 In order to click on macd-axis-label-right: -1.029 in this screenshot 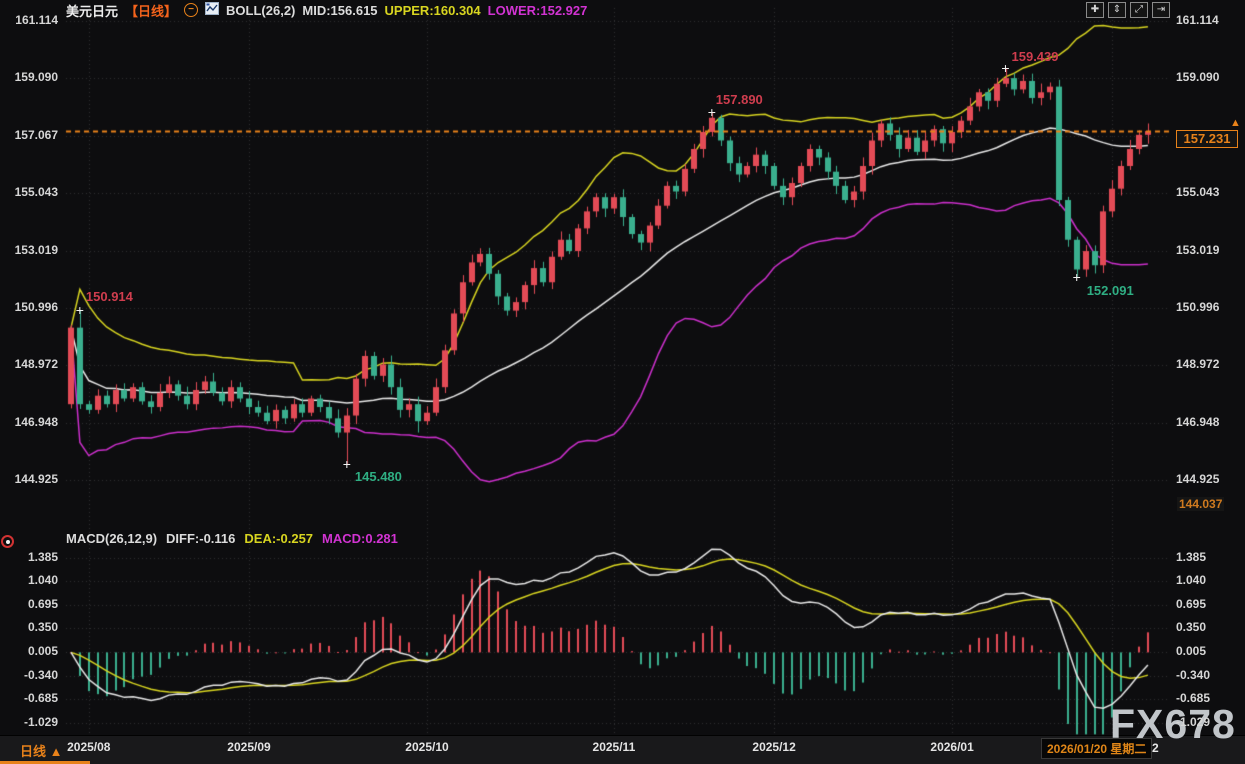, I will do `click(1193, 721)`.